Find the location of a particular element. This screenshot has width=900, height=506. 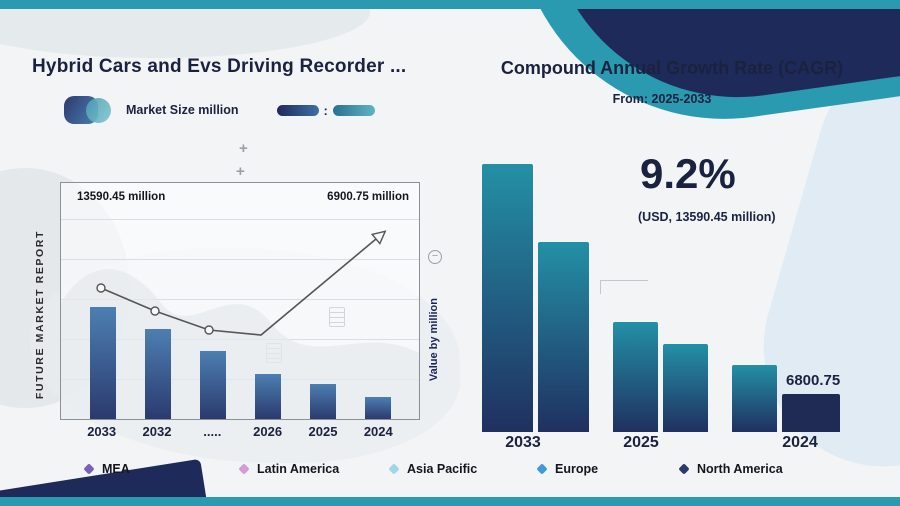

bottom-accent-strip is located at coordinates (450, 501).